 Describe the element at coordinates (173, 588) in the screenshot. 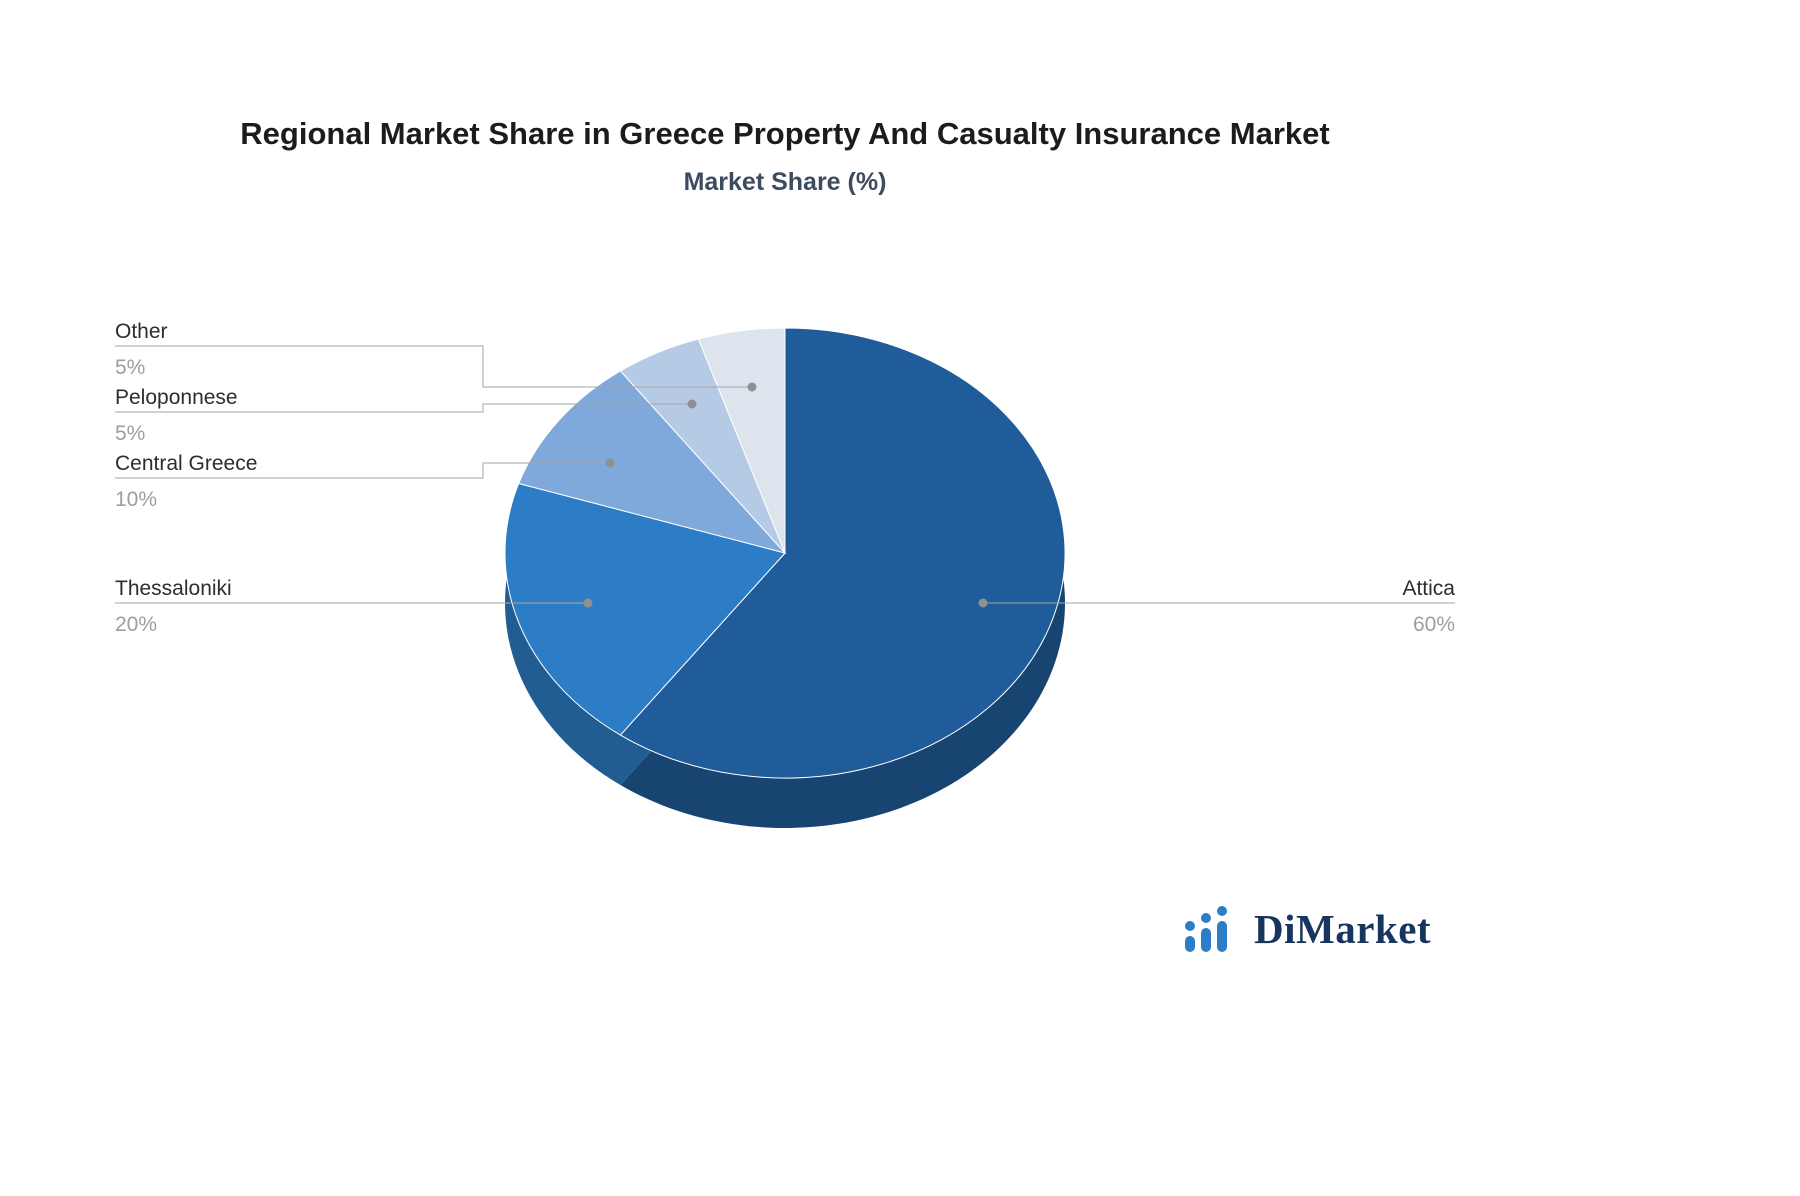

I see `slice-label: Thessaloniki` at that location.